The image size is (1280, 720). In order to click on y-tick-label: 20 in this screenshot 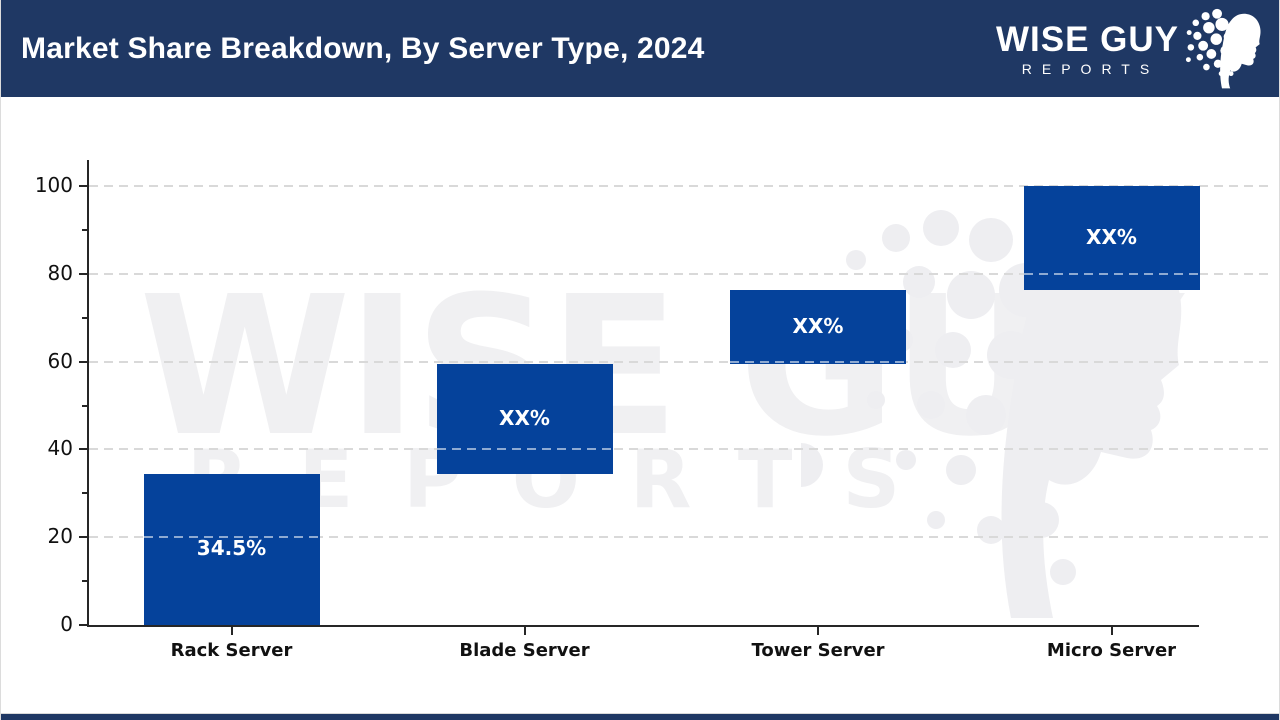, I will do `click(60, 536)`.